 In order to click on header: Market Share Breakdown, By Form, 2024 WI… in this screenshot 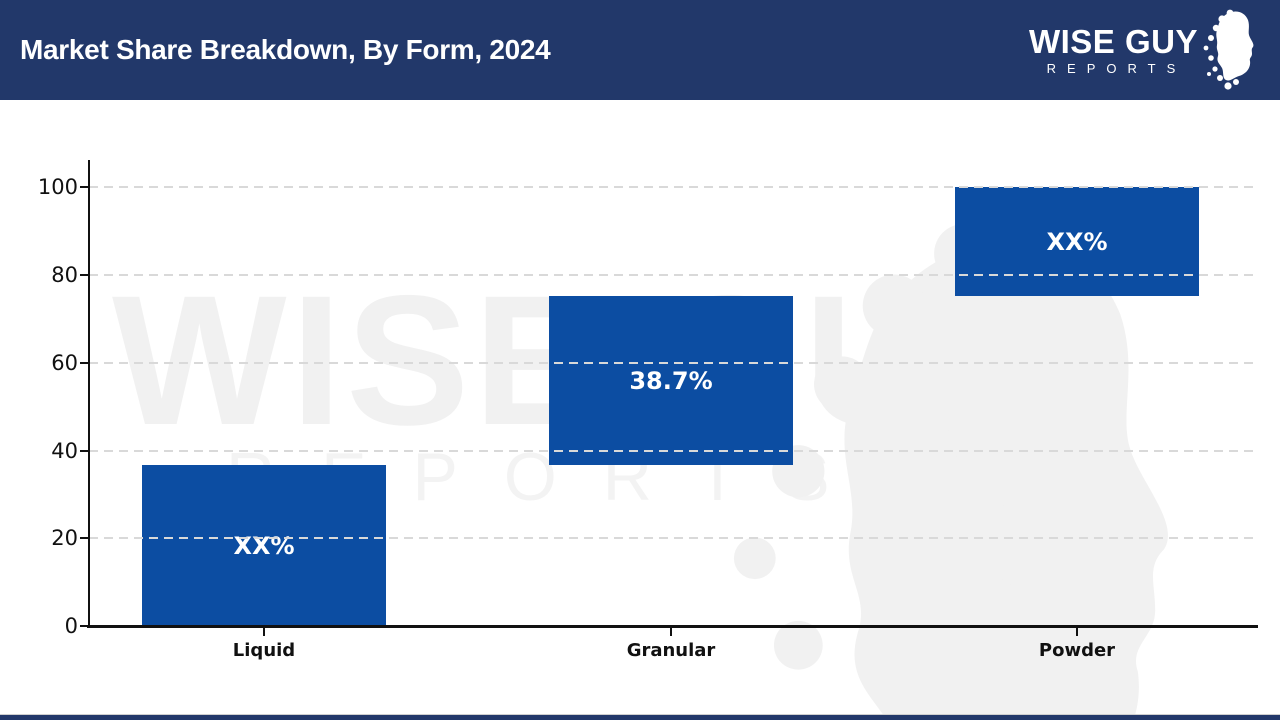, I will do `click(640, 50)`.